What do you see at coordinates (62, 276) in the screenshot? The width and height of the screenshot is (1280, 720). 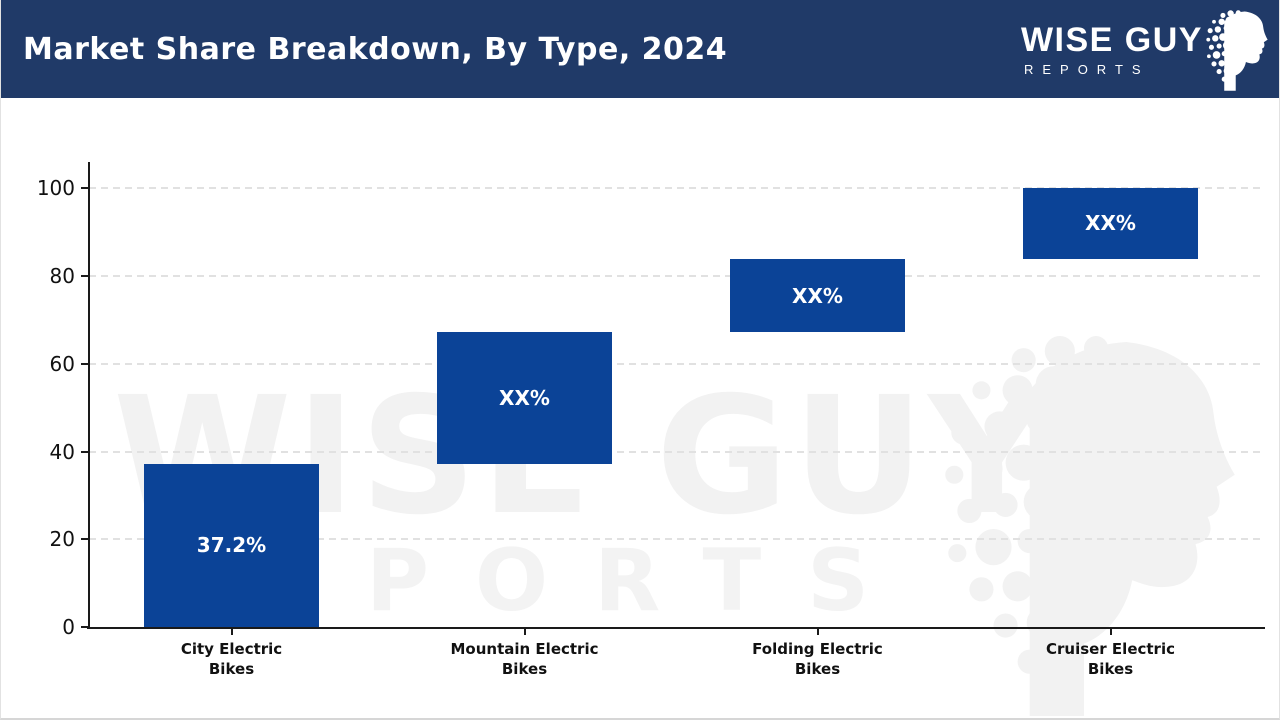 I see `y-tick-label: 80` at bounding box center [62, 276].